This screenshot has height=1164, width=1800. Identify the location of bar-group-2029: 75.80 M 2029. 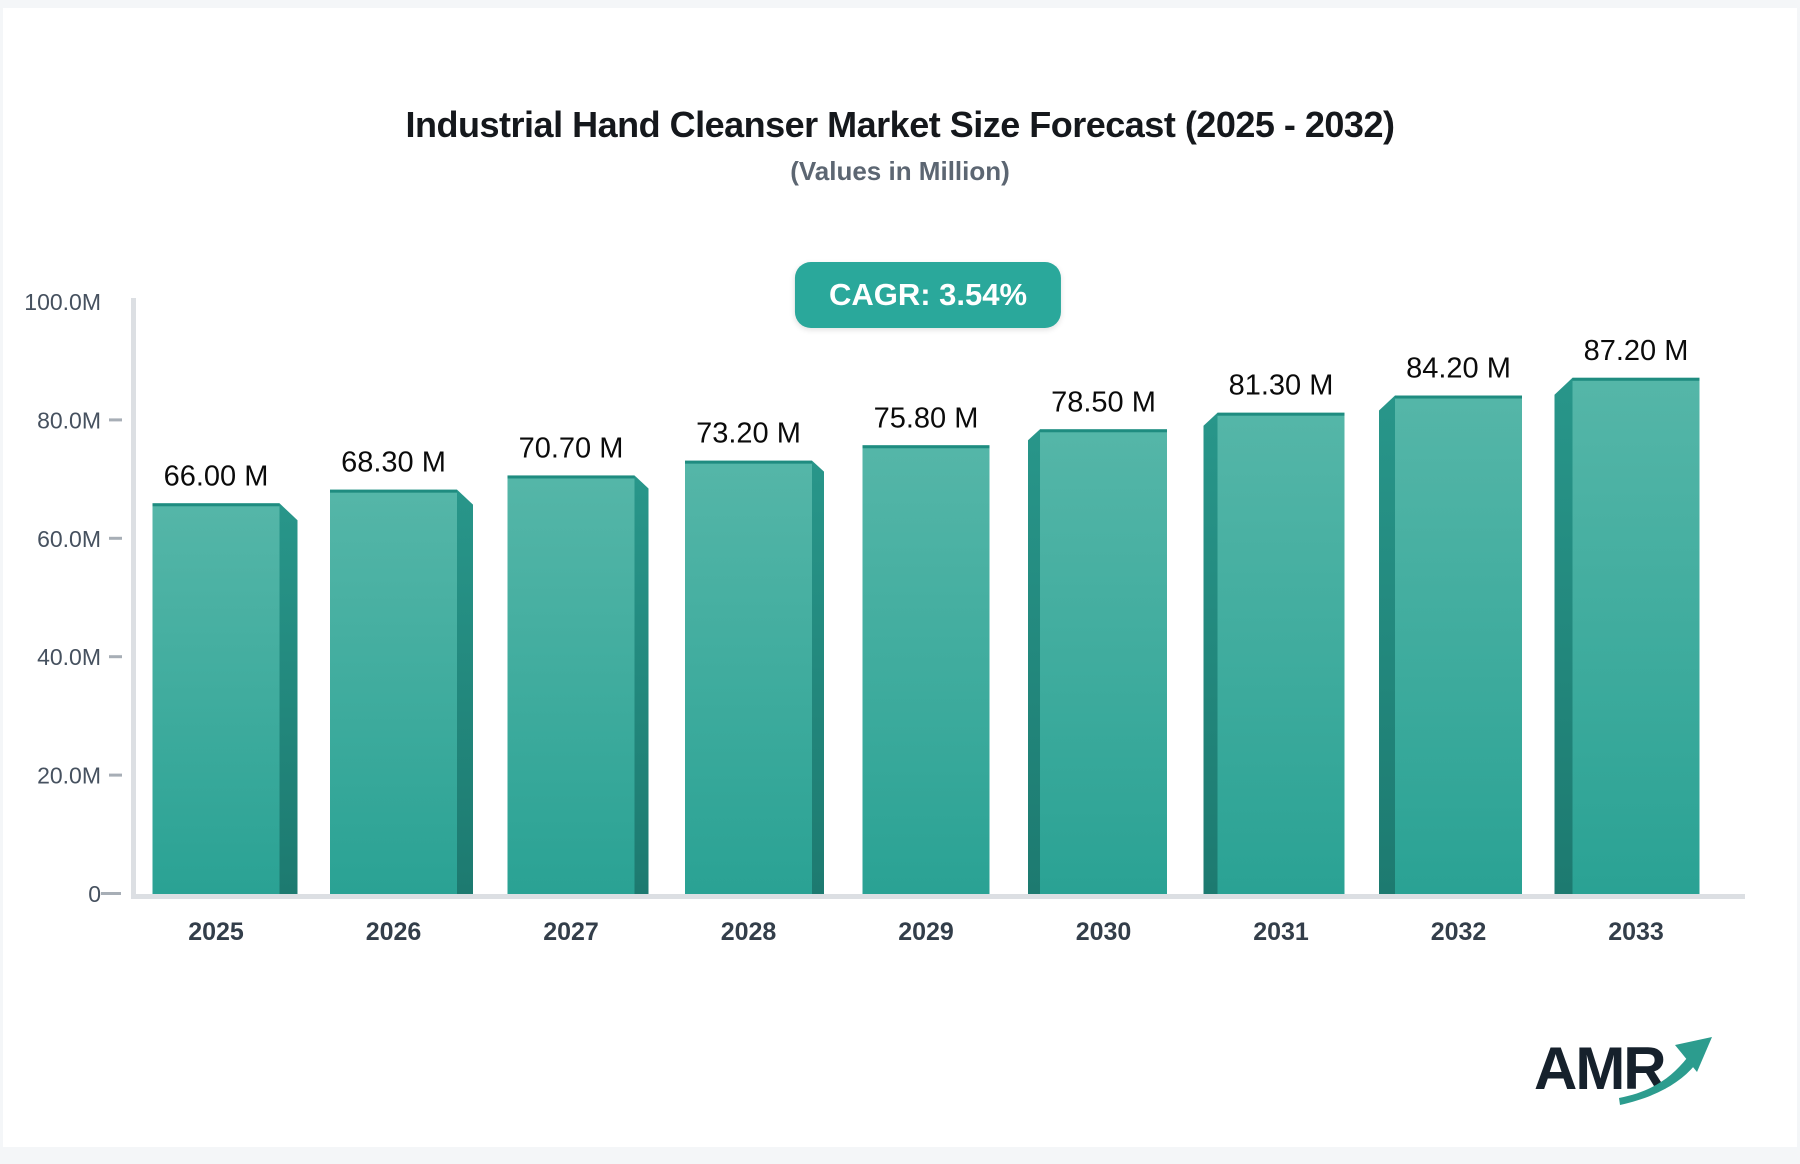
(926, 674).